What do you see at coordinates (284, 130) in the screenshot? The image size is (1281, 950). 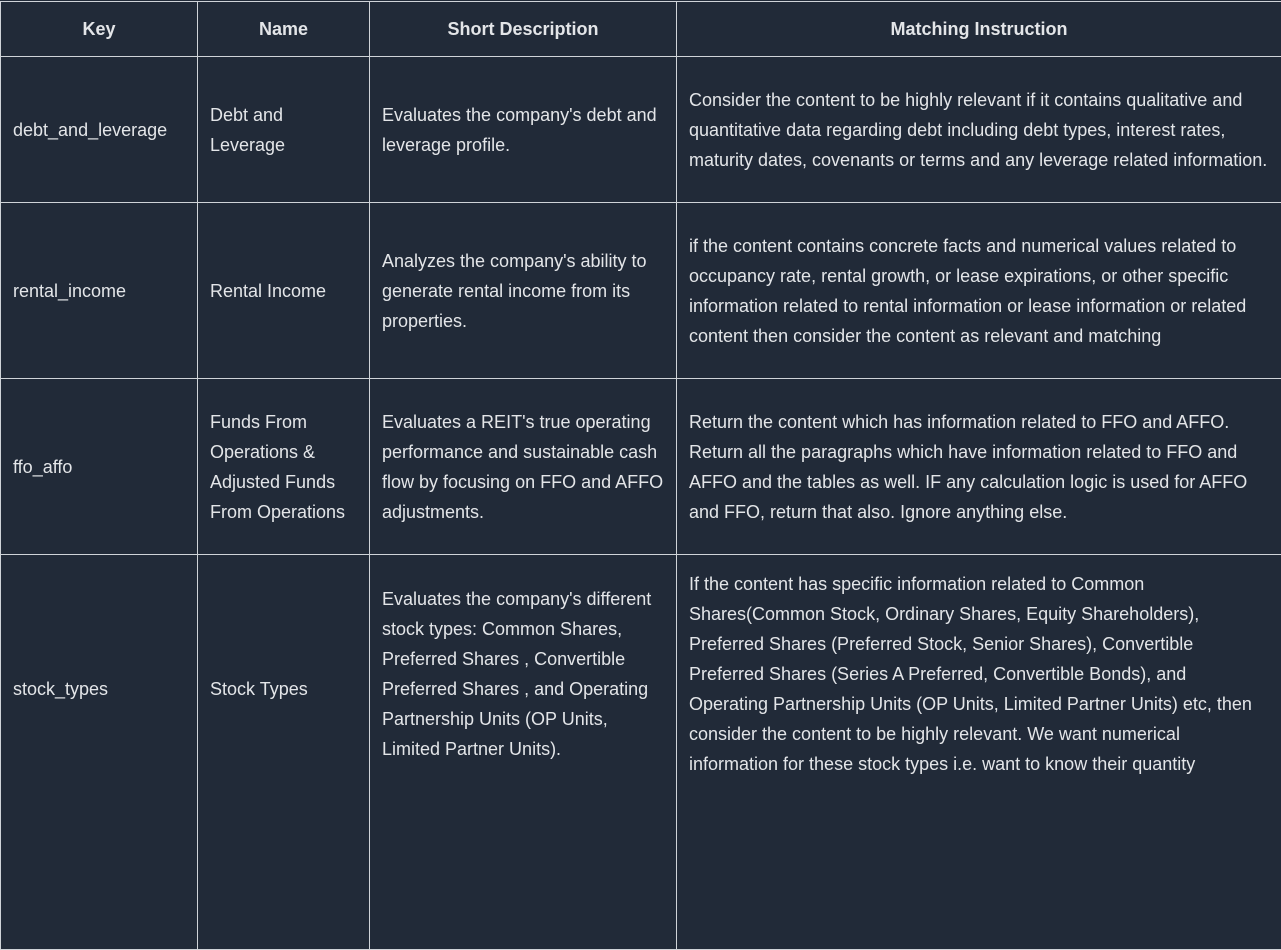 I see `cell-name: Debt and Leverage` at bounding box center [284, 130].